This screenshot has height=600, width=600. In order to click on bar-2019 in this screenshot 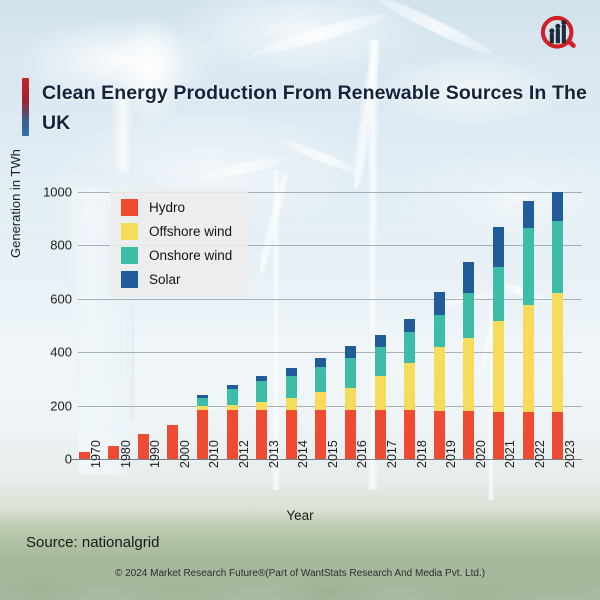, I will do `click(439, 300)`.